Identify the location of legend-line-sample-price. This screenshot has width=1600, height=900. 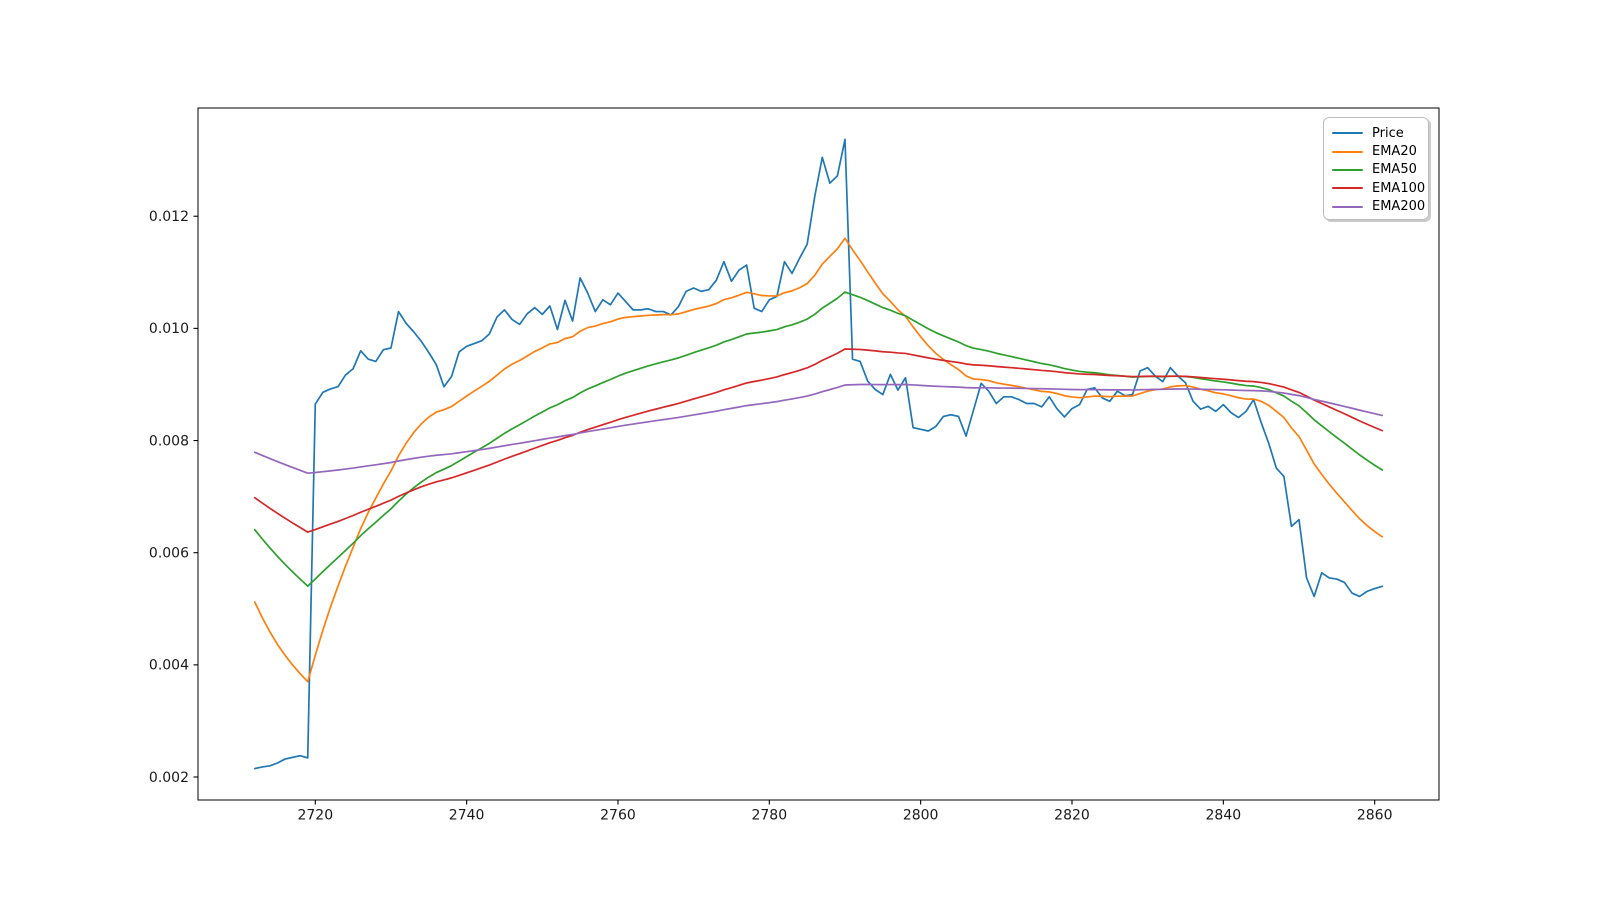
(1347, 133).